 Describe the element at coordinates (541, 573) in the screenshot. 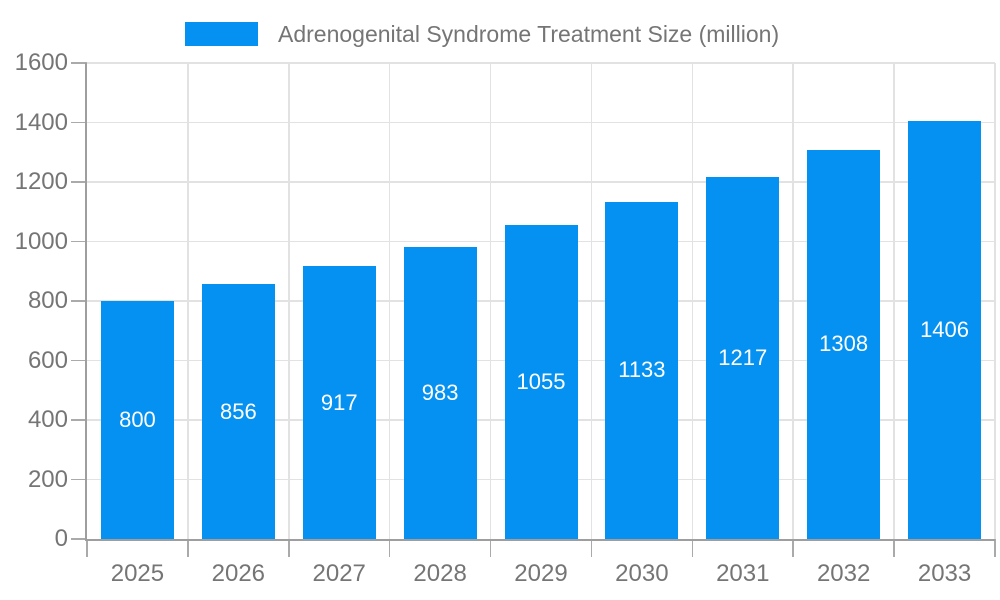

I see `x-axis-label: 2029` at that location.